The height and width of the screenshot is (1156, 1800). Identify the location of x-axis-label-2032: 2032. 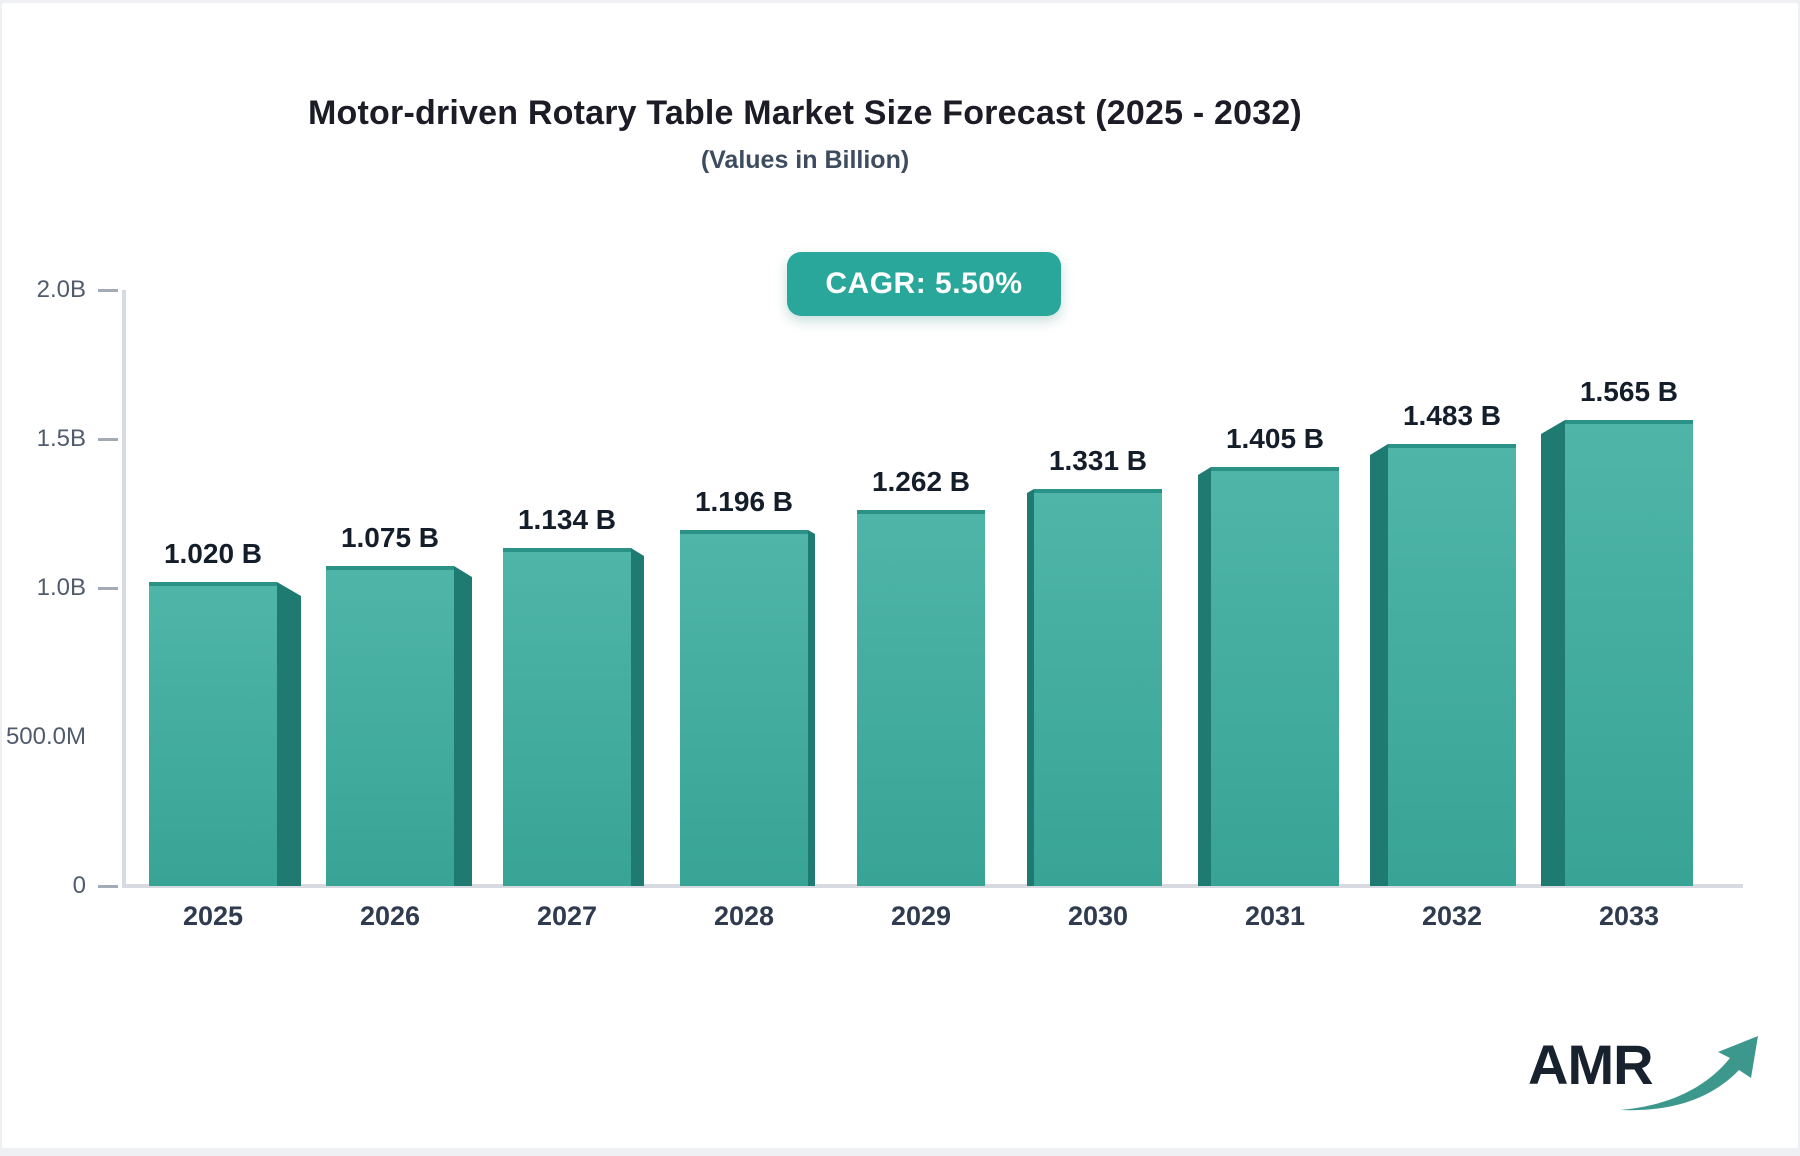
(1452, 916).